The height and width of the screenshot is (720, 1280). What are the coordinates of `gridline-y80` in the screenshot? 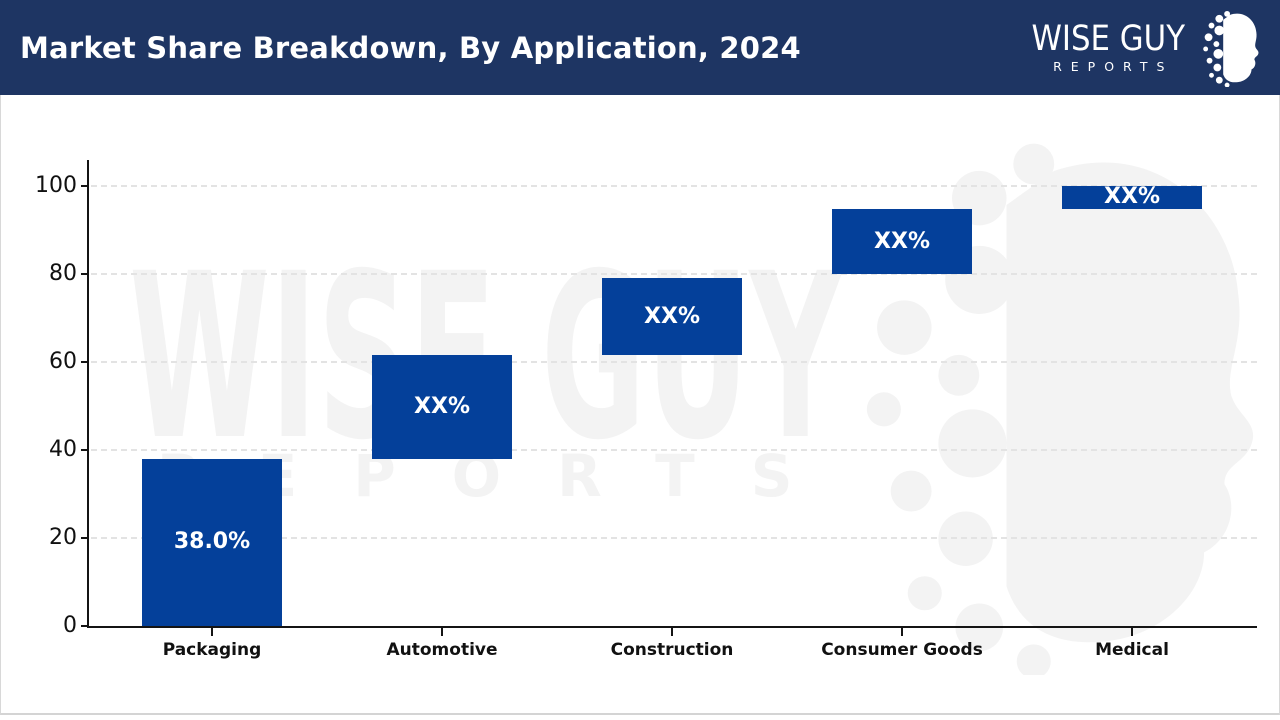 It's located at (674, 274).